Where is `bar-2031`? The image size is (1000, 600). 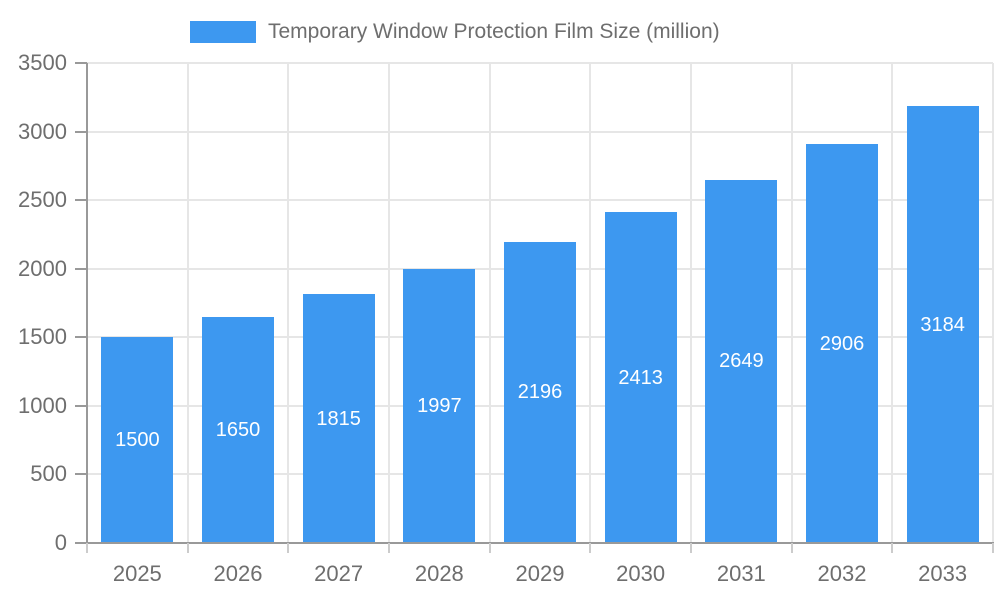
bar-2031 is located at coordinates (741, 361).